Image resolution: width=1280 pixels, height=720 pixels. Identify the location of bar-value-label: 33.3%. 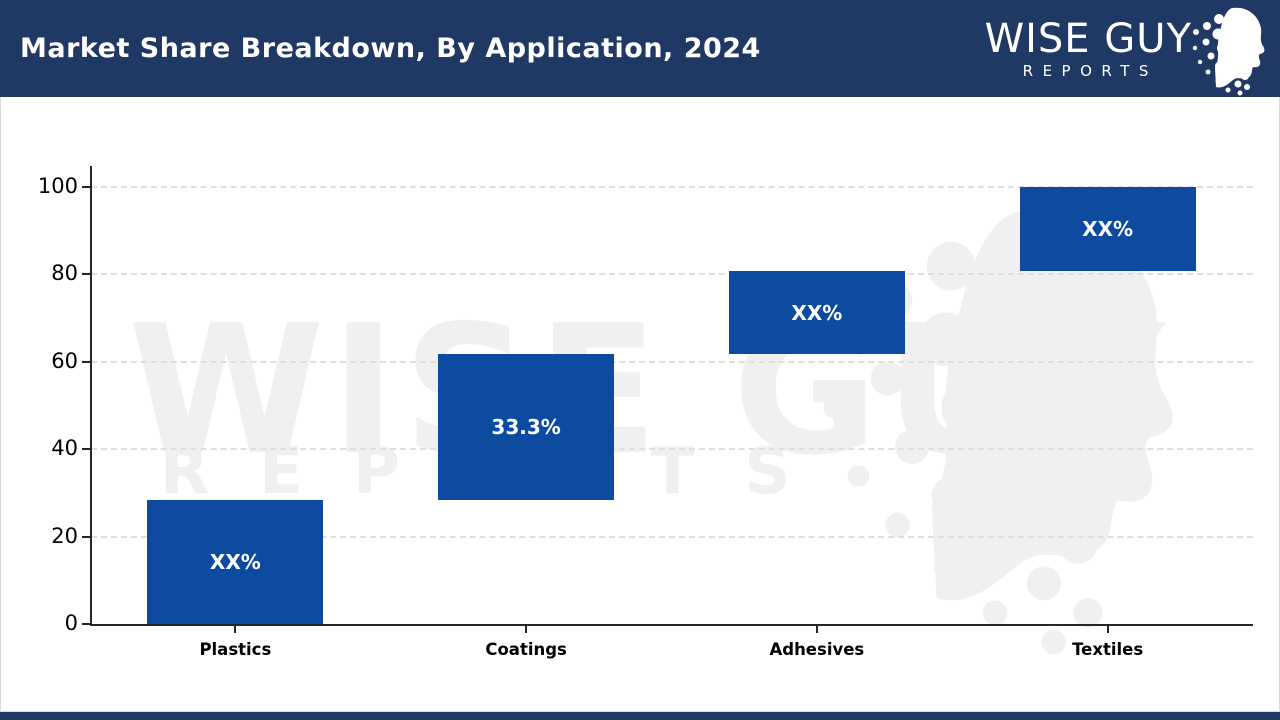
(526, 427).